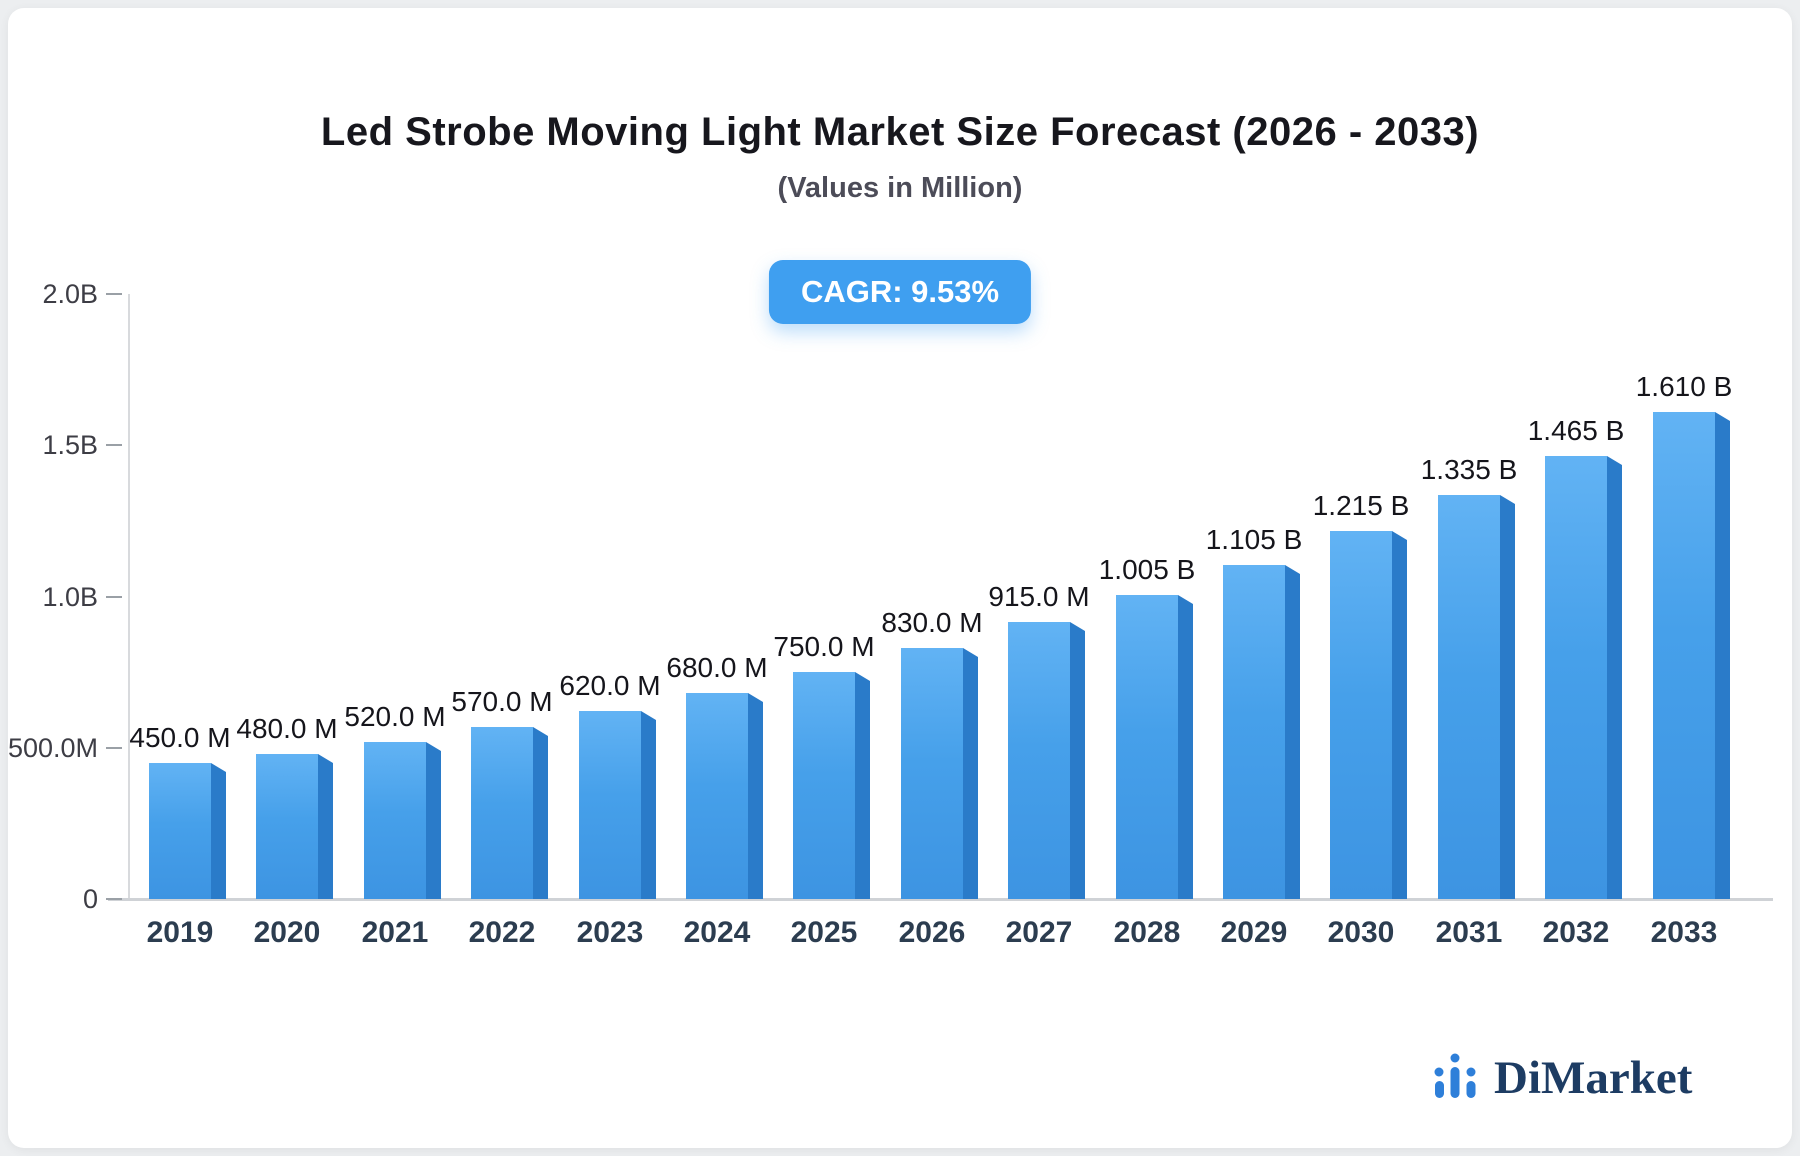  Describe the element at coordinates (610, 685) in the screenshot. I see `bar-value-label: 620.0 M` at that location.